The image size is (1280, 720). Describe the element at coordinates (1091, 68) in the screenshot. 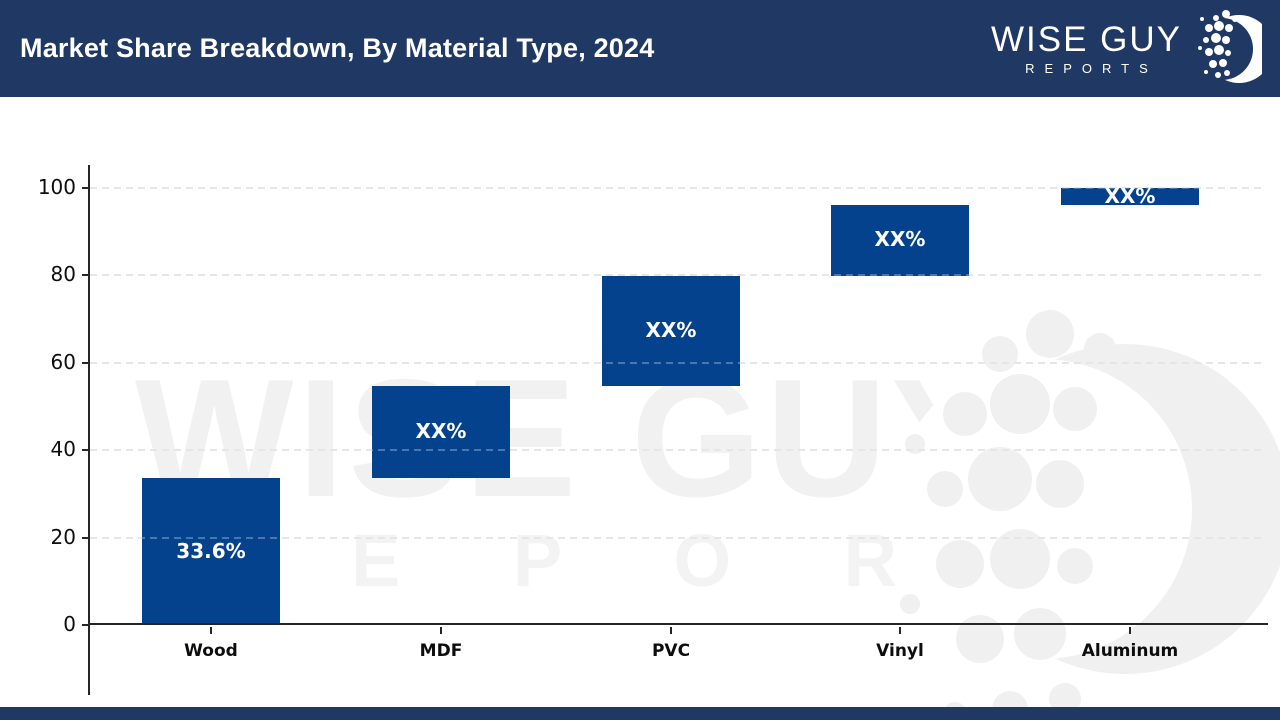

I see `logo-subtitle: REPORTS` at that location.